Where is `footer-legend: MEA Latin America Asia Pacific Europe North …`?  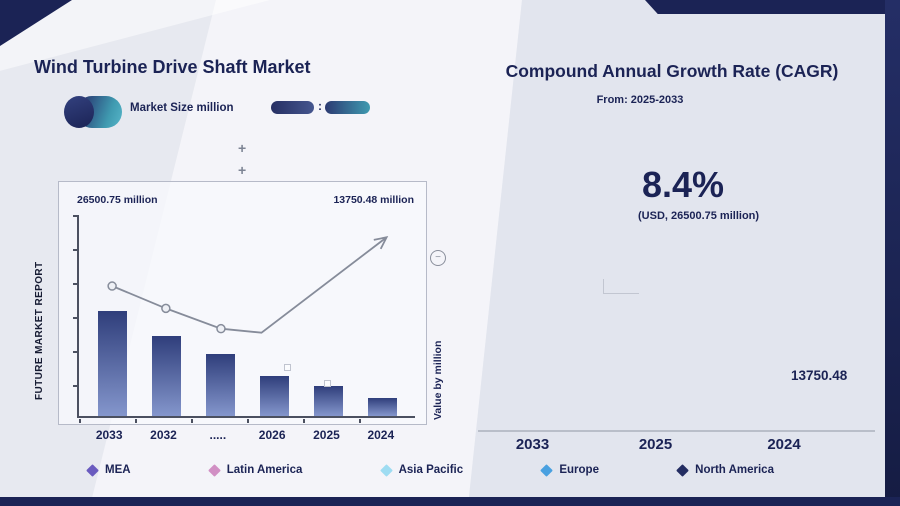 footer-legend: MEA Latin America Asia Pacific Europe North … is located at coordinates (430, 470).